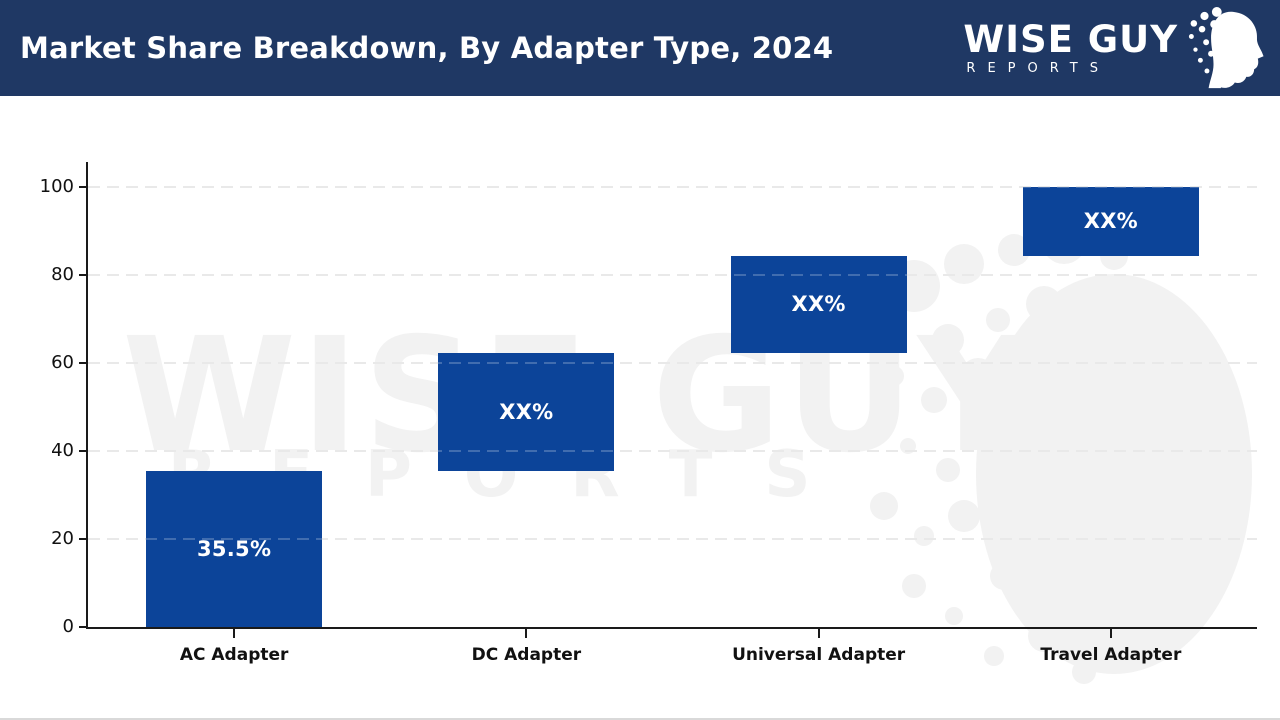 The width and height of the screenshot is (1280, 720). What do you see at coordinates (234, 655) in the screenshot?
I see `x-axis-label-ac-adapter: AC Adapter` at bounding box center [234, 655].